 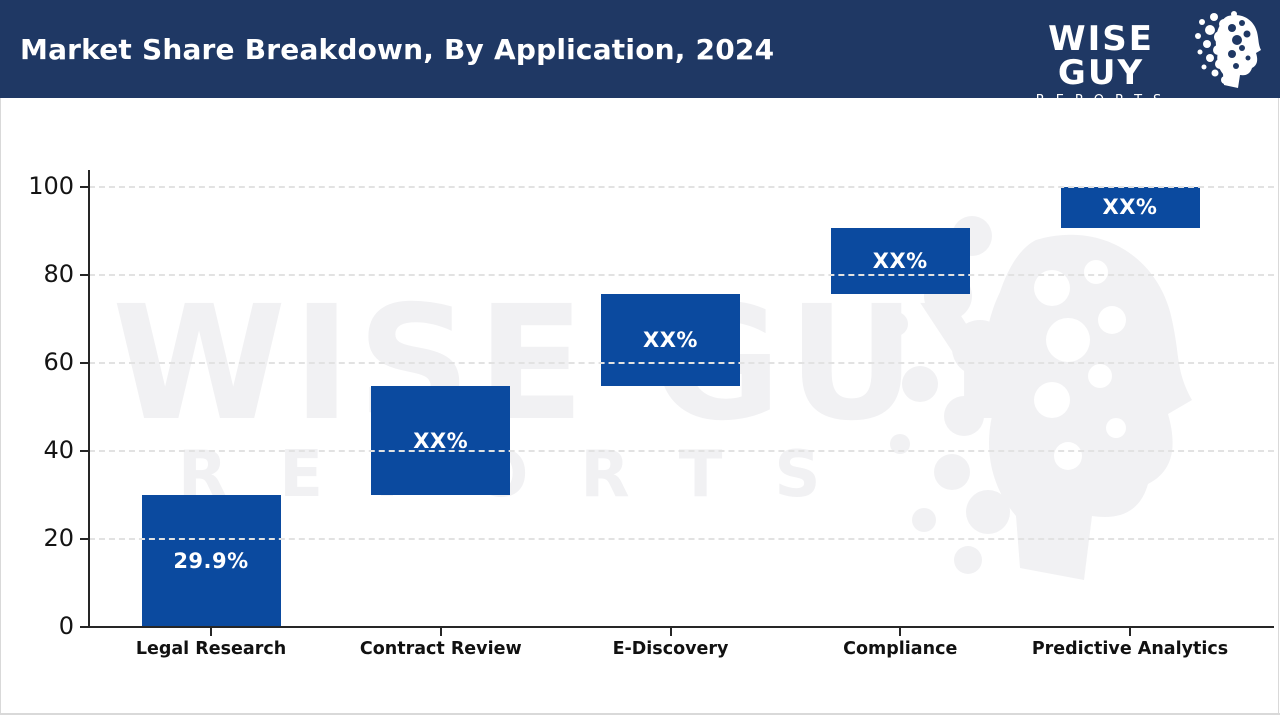 I want to click on bar-e-discovery: XX%, so click(x=670, y=340).